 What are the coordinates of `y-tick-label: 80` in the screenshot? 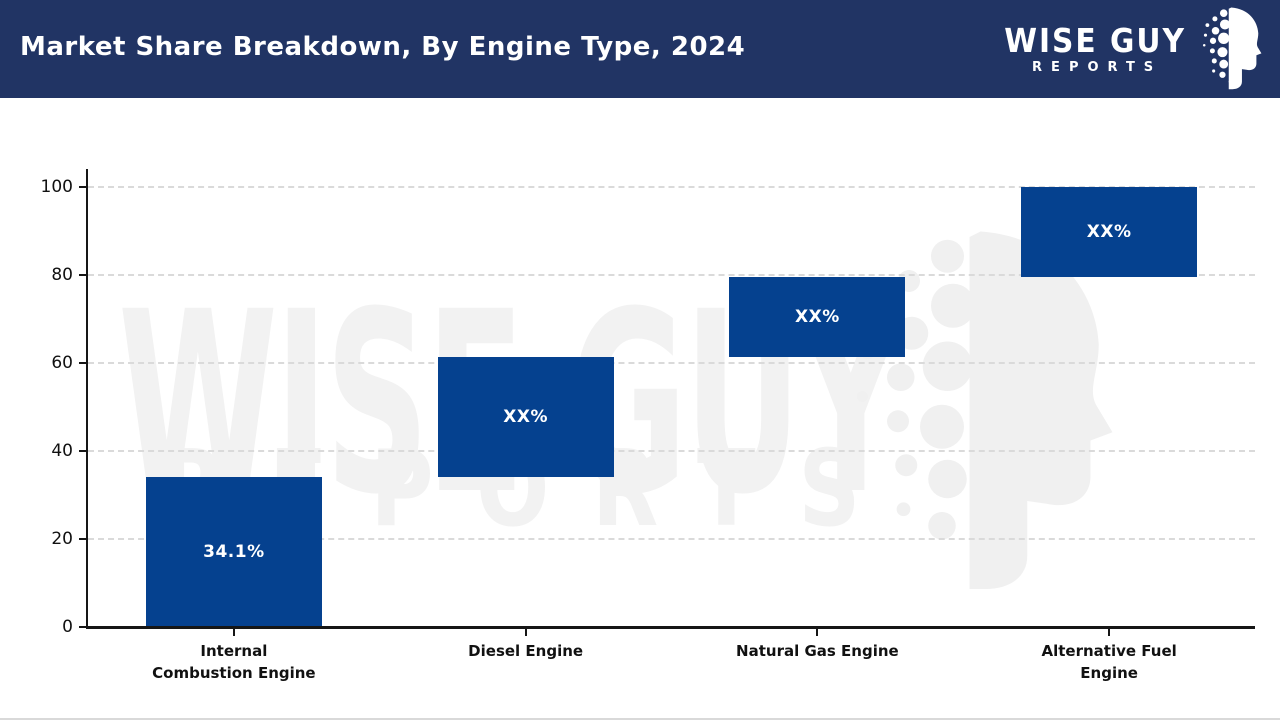 It's located at (62, 275).